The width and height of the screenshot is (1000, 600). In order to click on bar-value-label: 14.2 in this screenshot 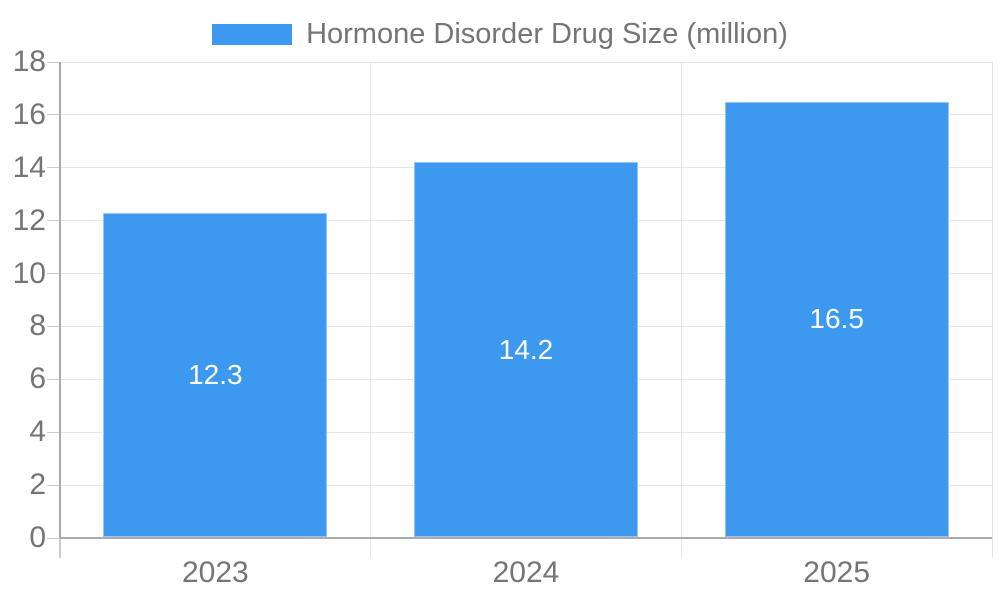, I will do `click(526, 349)`.